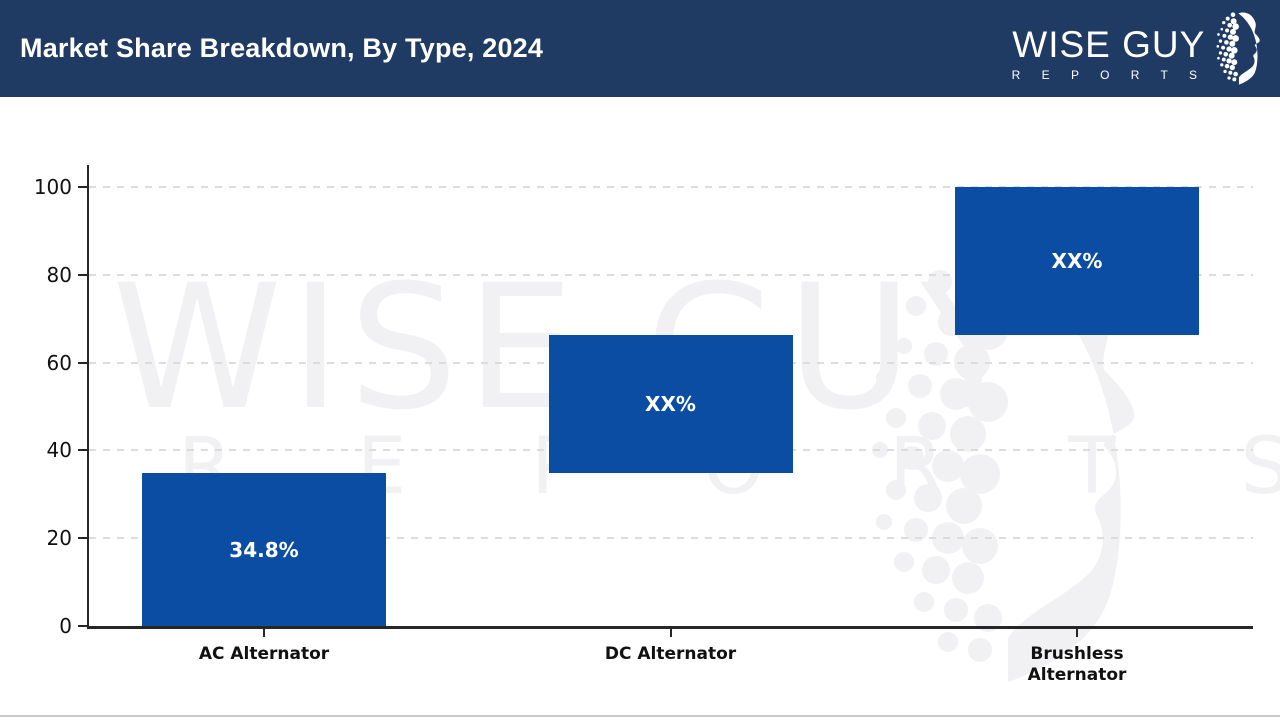 Image resolution: width=1280 pixels, height=720 pixels. I want to click on brand-subtitle: R E P O R T S, so click(1108, 75).